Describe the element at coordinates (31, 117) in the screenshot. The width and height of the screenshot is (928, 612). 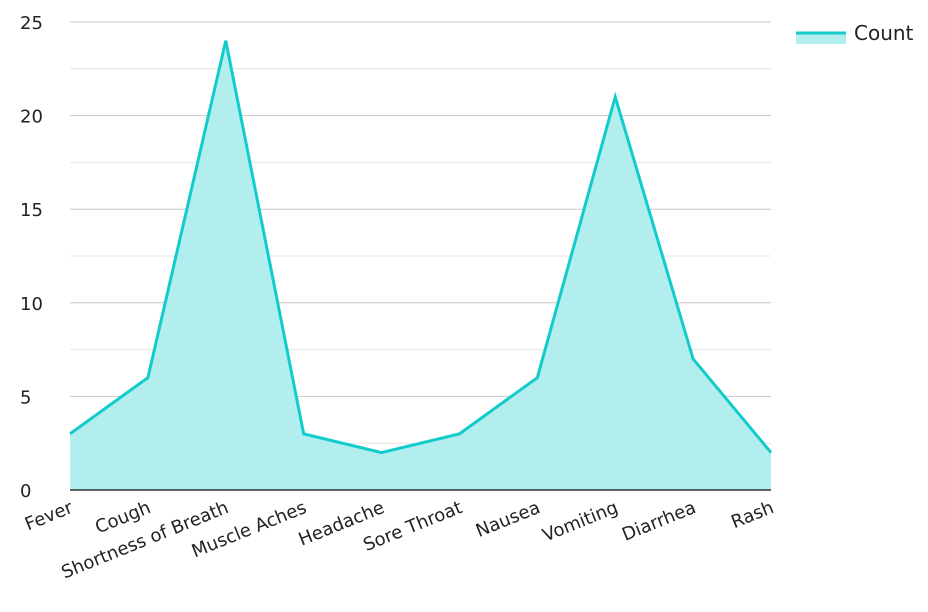
I see `y-tick-label: 20` at that location.